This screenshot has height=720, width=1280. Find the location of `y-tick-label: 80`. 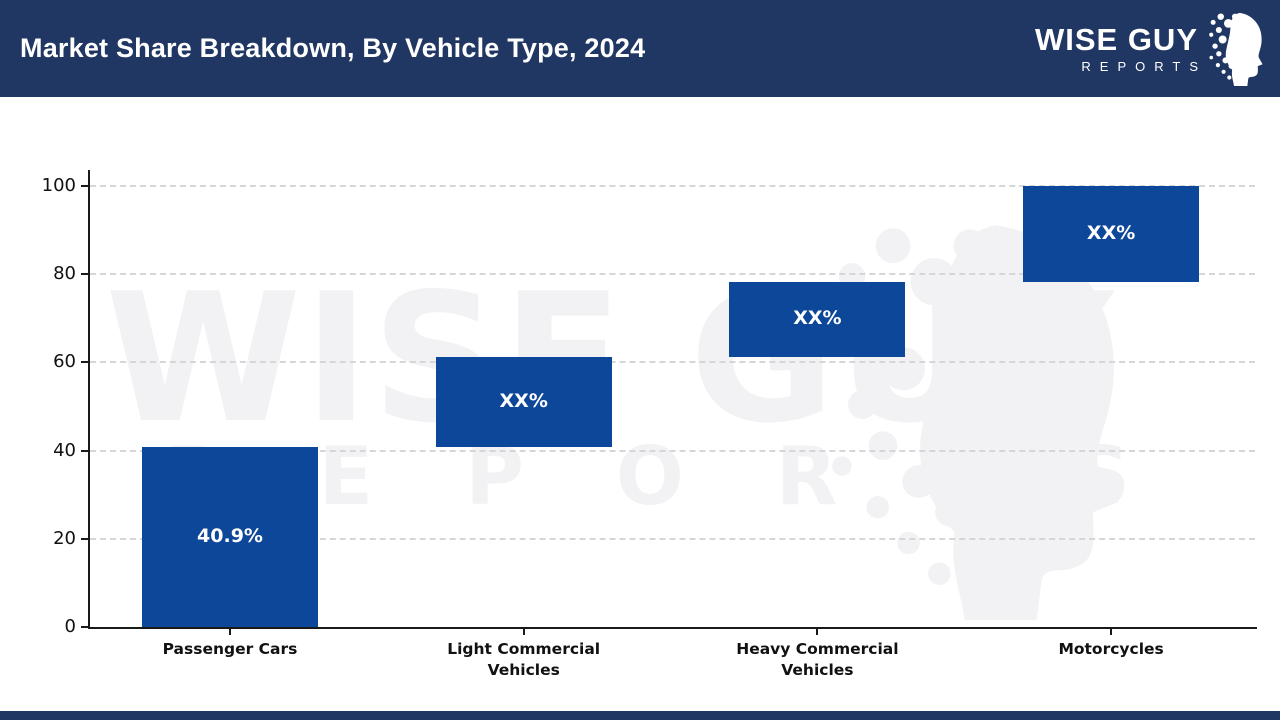

y-tick-label: 80 is located at coordinates (64, 274).